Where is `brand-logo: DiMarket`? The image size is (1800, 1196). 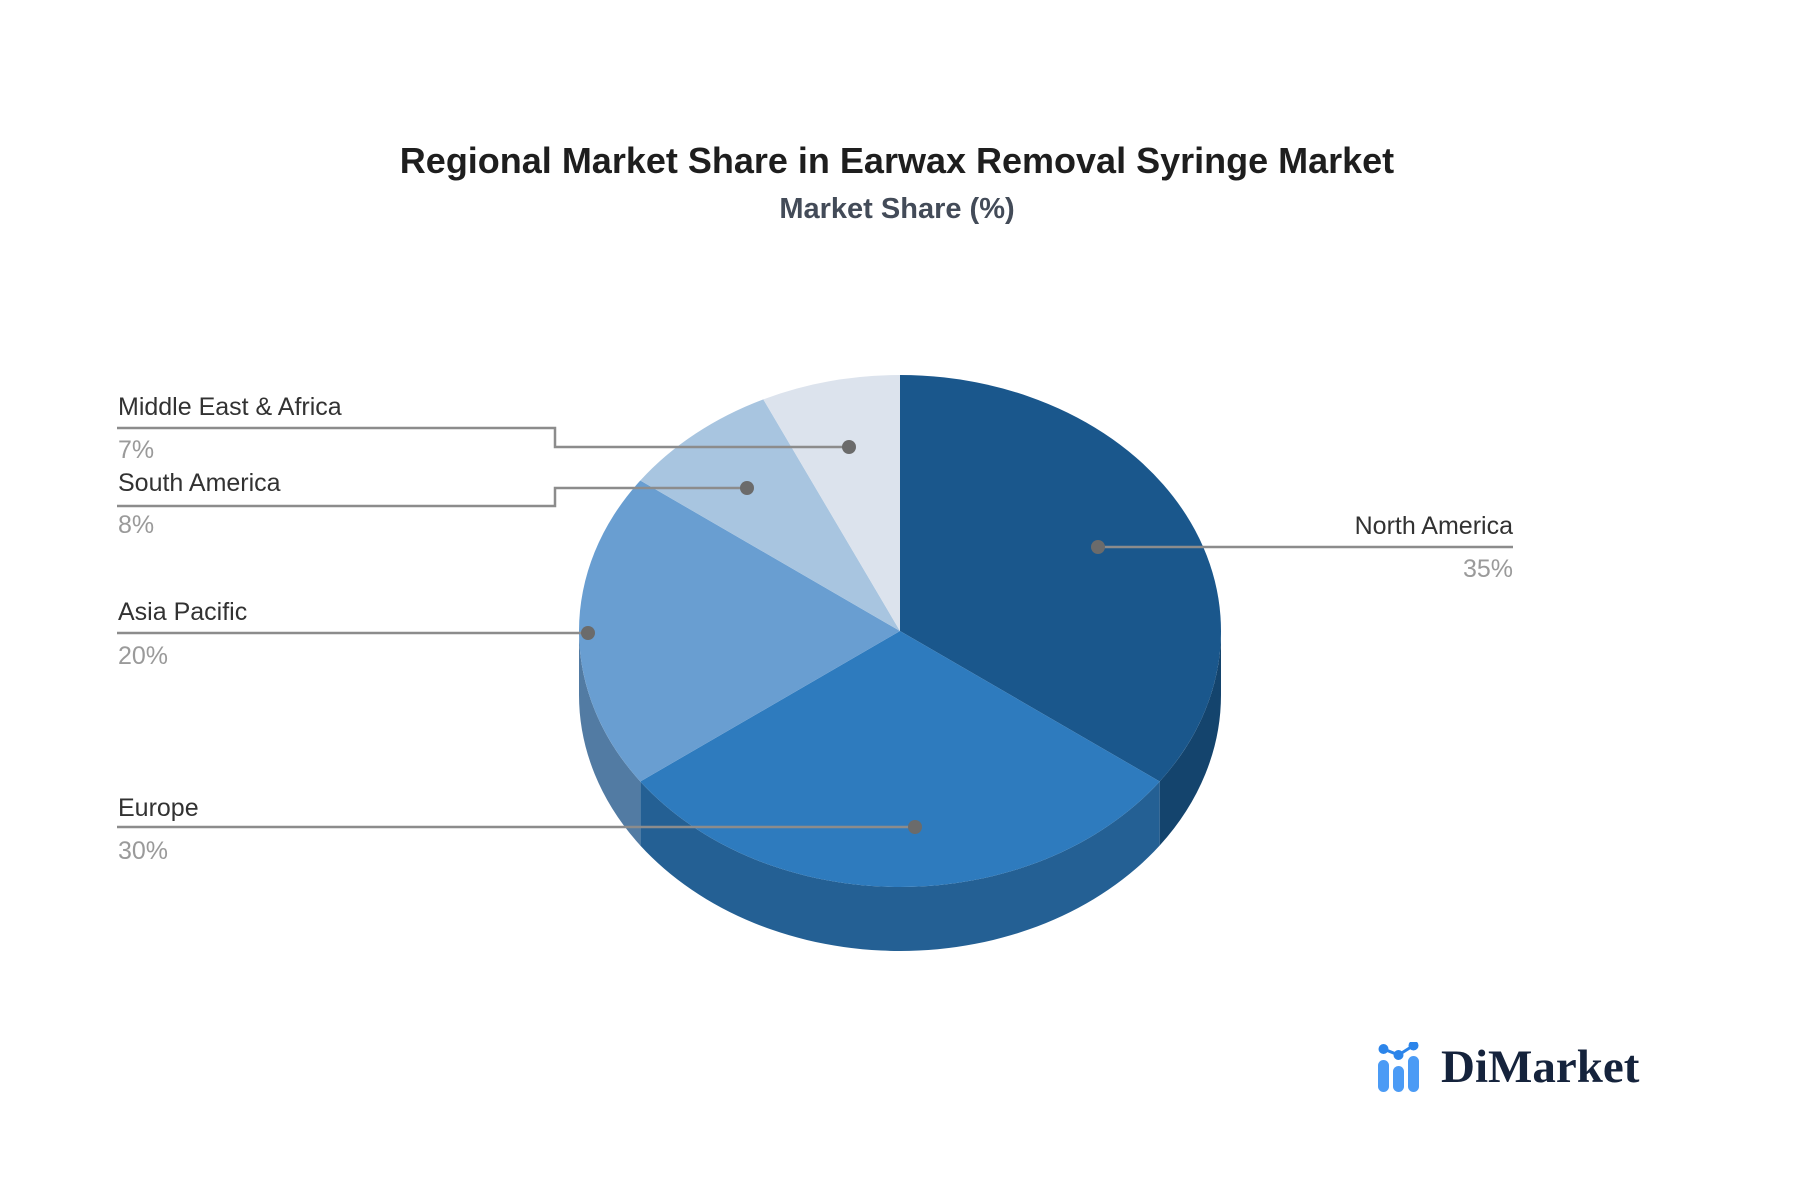
brand-logo: DiMarket is located at coordinates (1508, 1068).